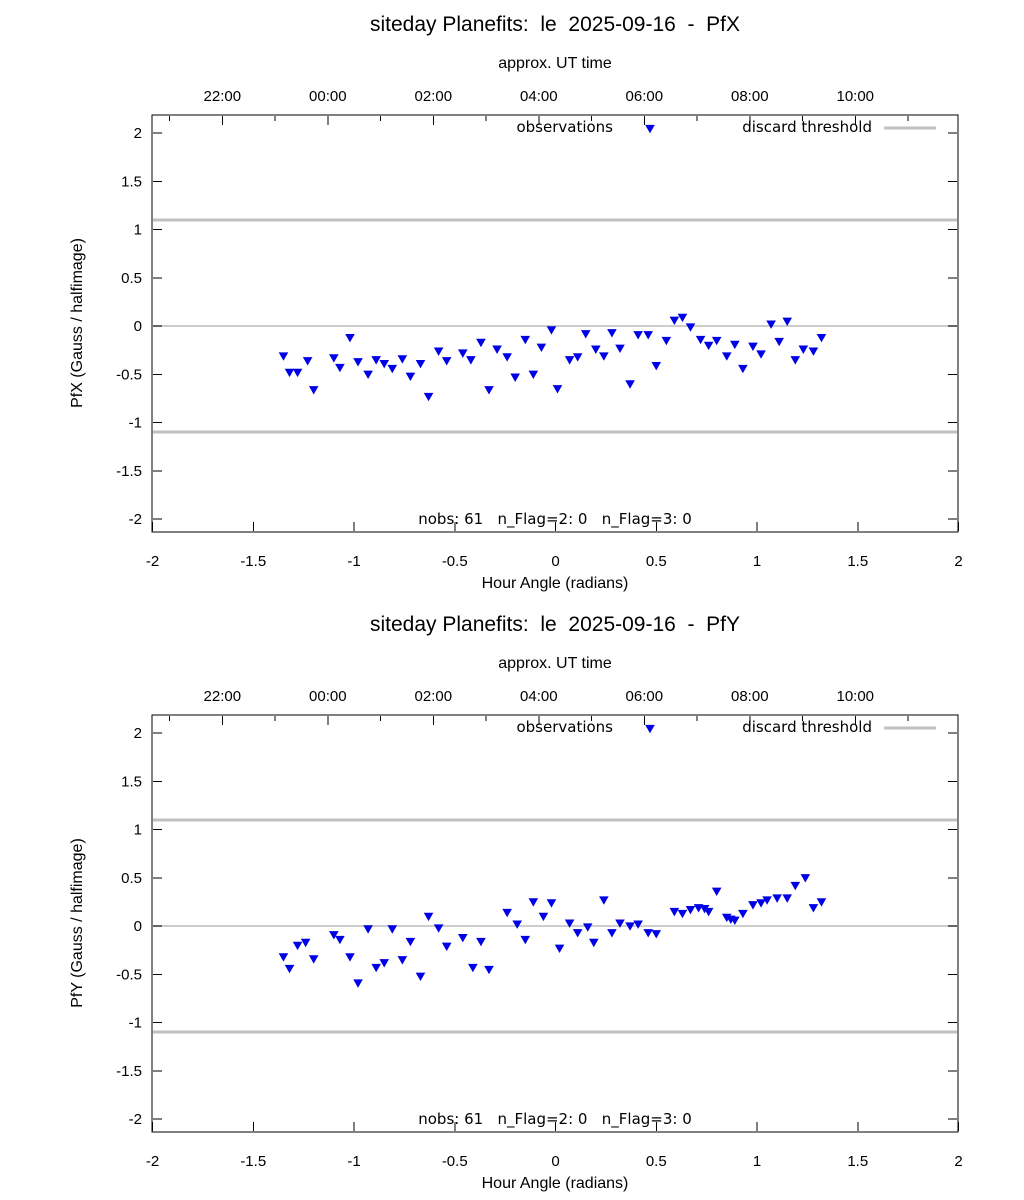 This screenshot has height=1200, width=1024. Describe the element at coordinates (135, 423) in the screenshot. I see `y-tick-label: -1` at that location.